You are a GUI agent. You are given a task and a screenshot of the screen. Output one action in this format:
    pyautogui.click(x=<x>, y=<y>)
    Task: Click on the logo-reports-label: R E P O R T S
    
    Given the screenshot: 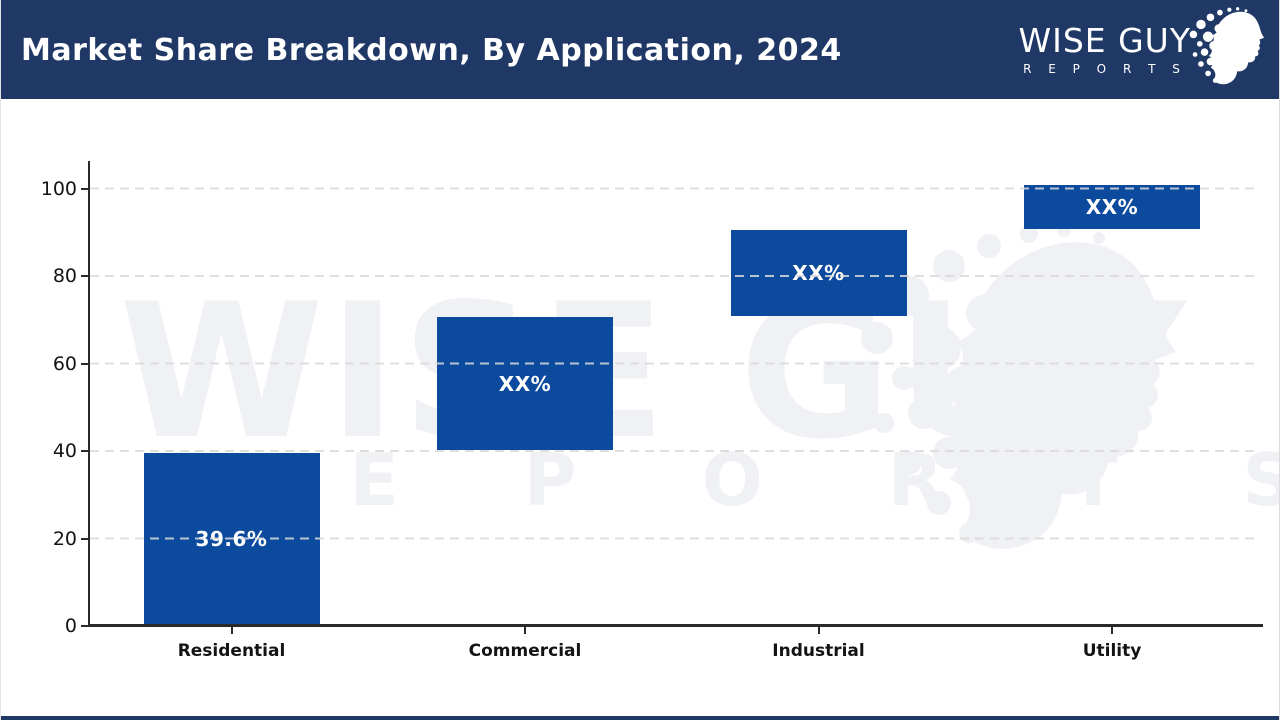 What is the action you would take?
    pyautogui.click(x=1105, y=68)
    